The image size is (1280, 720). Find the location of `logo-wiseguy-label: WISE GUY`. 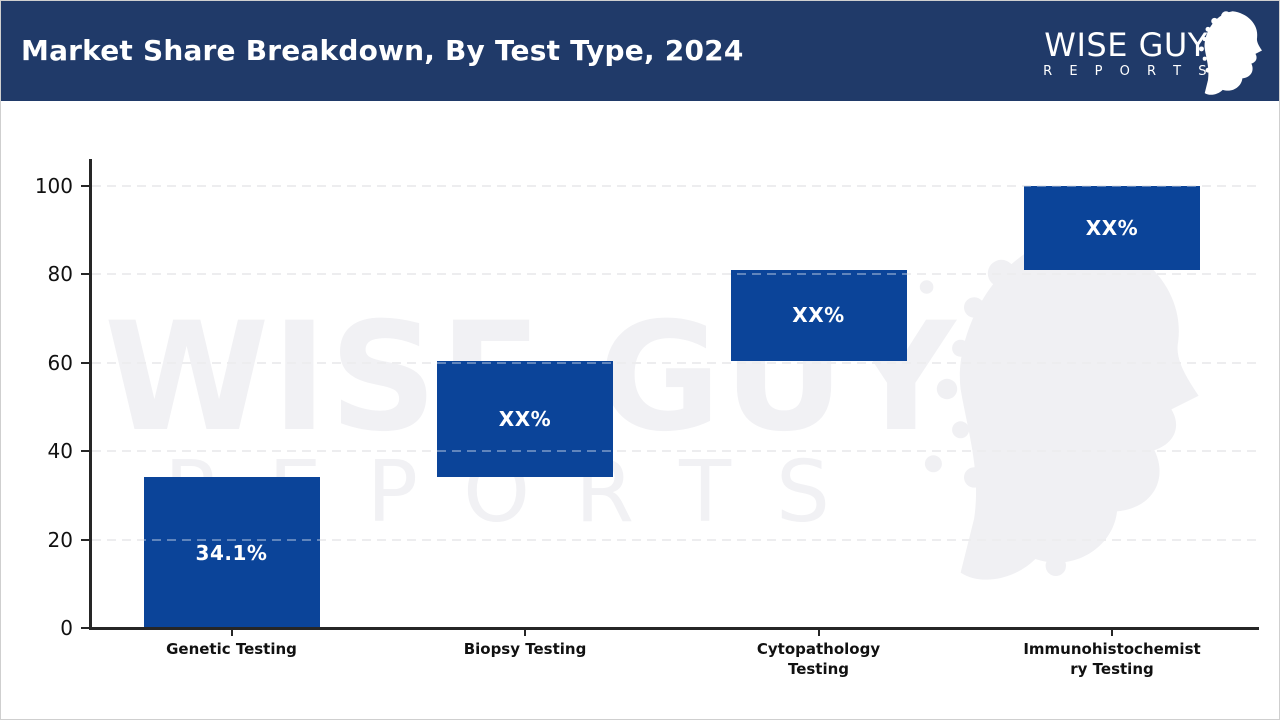

logo-wiseguy-label: WISE GUY is located at coordinates (1126, 44).